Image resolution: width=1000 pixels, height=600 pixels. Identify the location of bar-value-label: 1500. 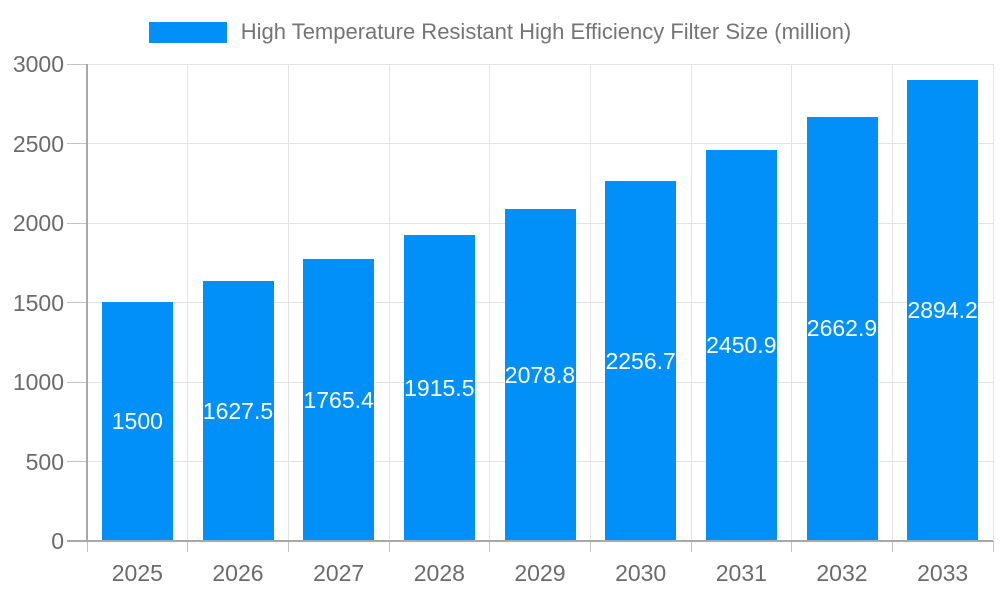
(137, 420).